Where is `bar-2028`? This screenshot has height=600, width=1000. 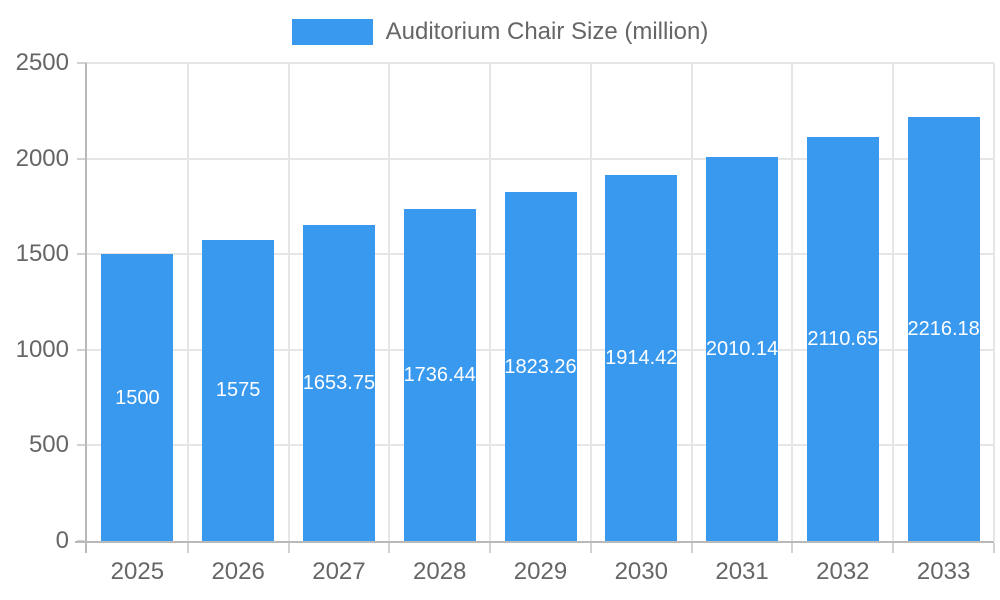 bar-2028 is located at coordinates (439, 374).